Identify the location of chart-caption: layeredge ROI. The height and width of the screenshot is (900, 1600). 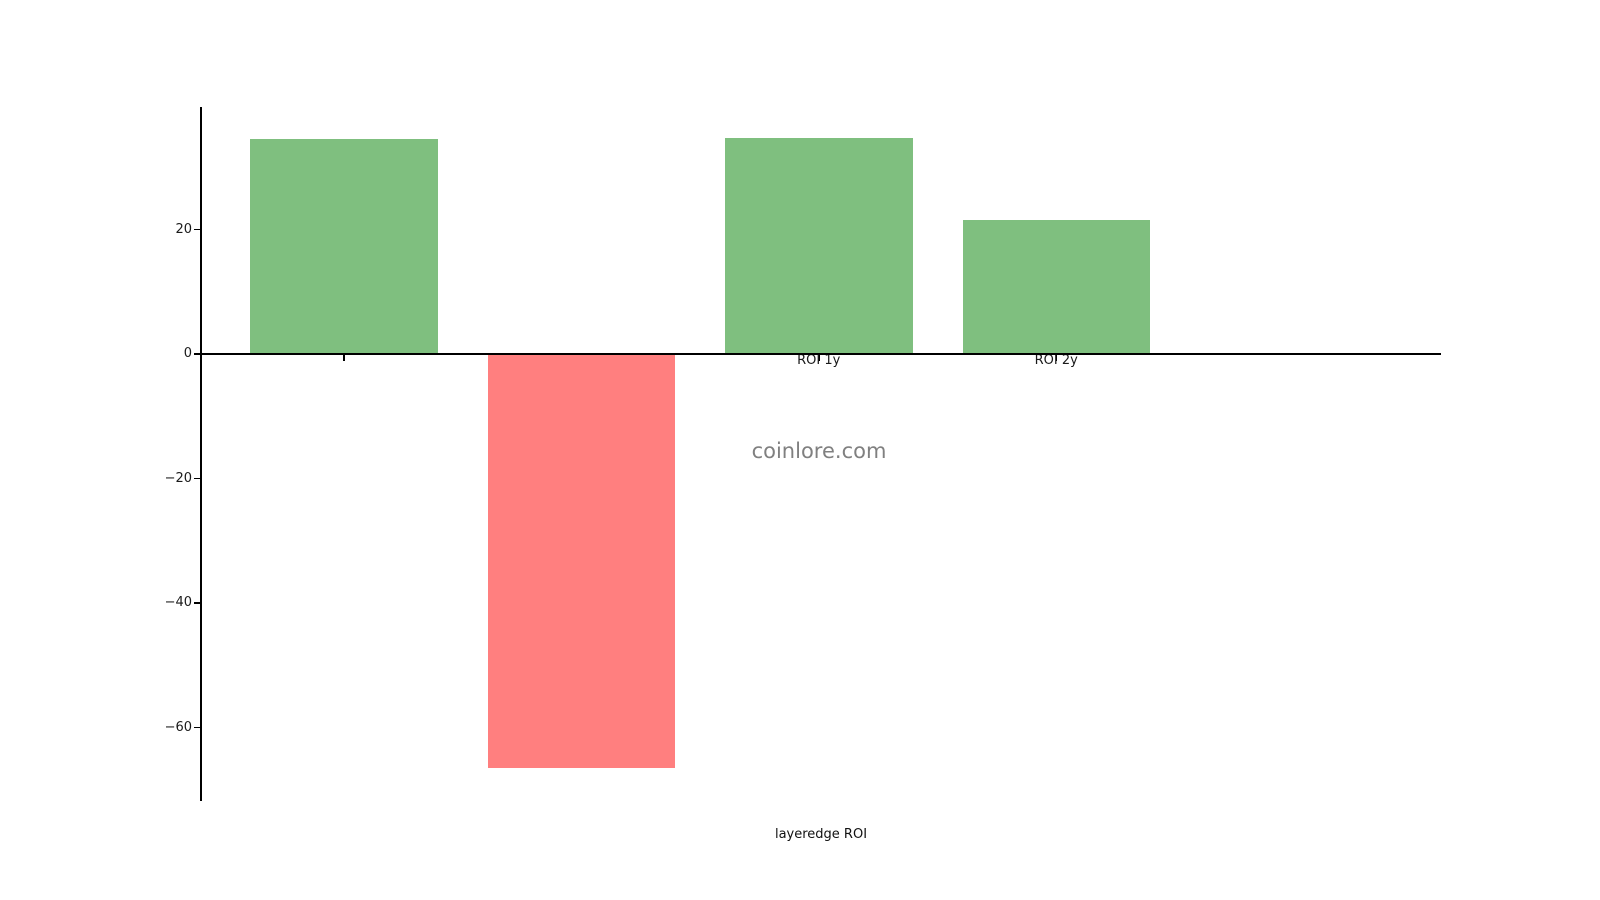
(821, 834).